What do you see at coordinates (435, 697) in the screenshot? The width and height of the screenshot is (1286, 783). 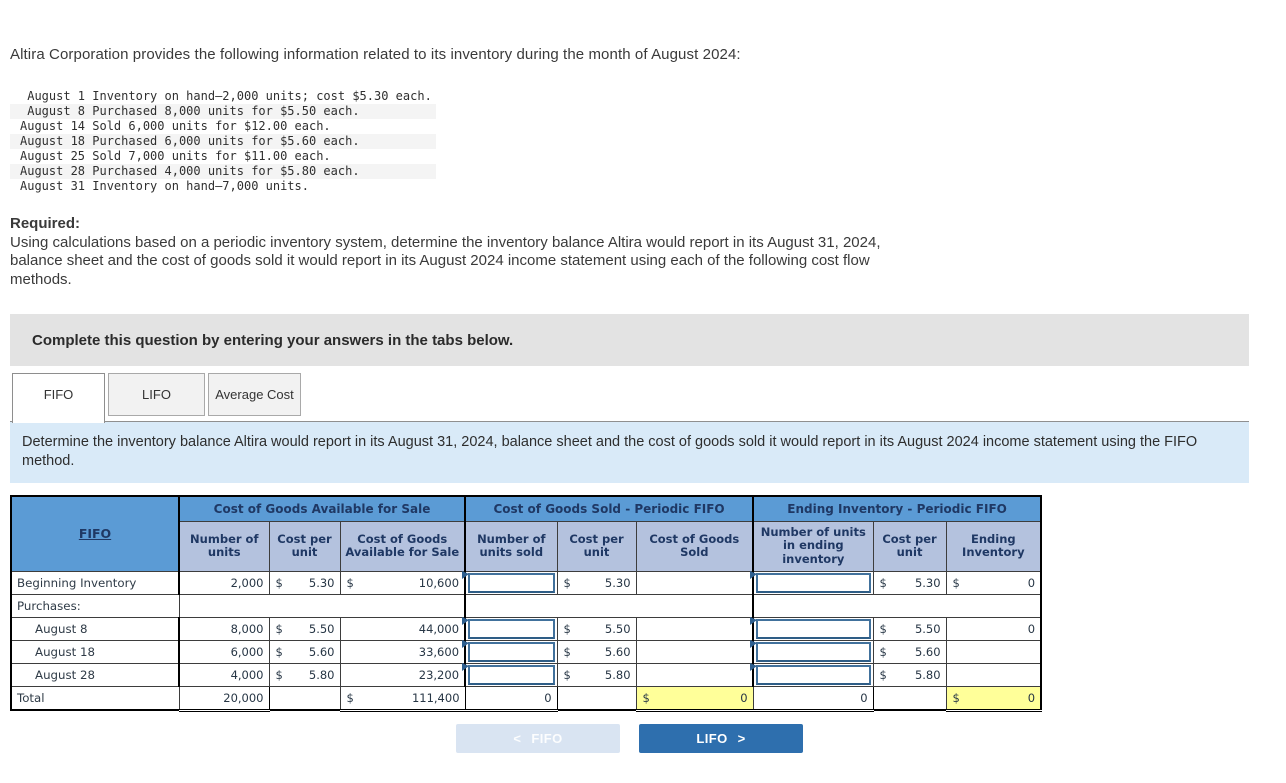 I see `cell-amount: 111,400` at bounding box center [435, 697].